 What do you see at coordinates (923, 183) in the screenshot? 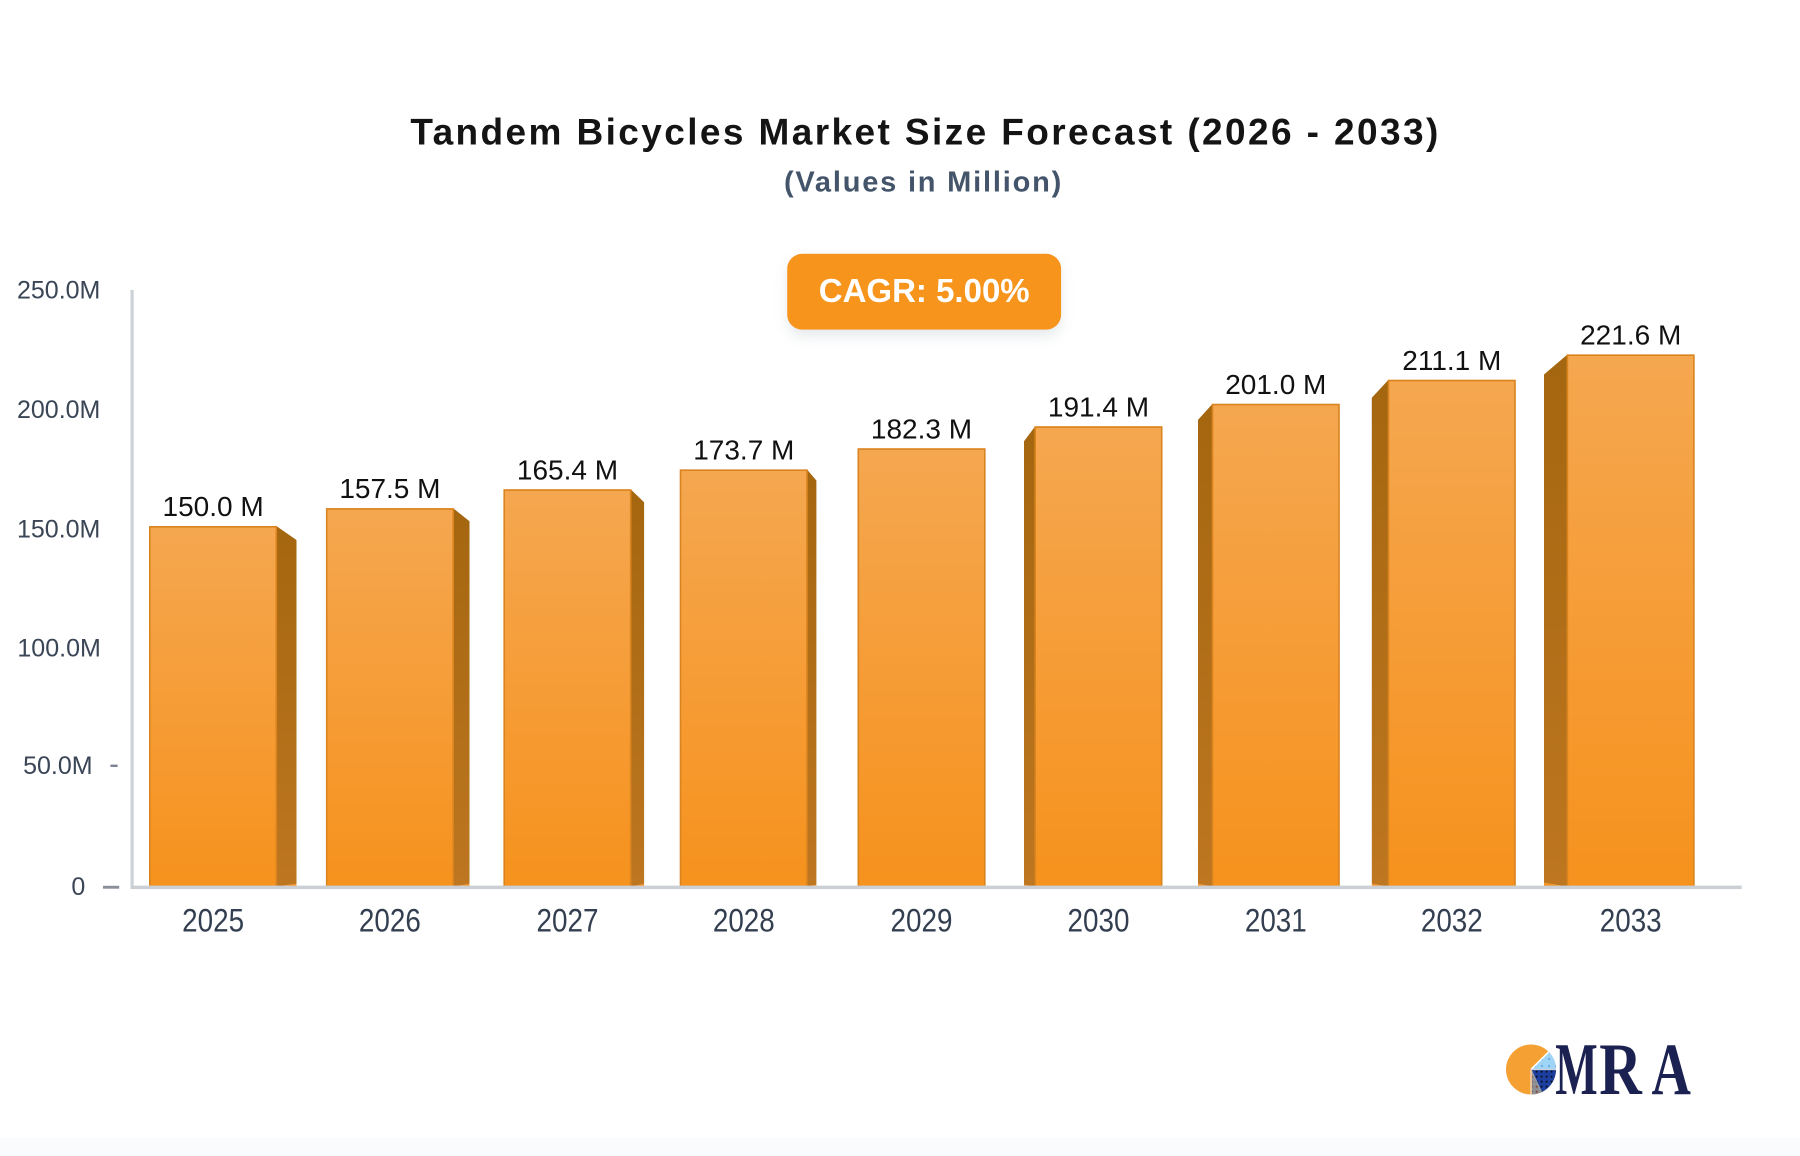
I see `svg-text: (Values in Million)` at bounding box center [923, 183].